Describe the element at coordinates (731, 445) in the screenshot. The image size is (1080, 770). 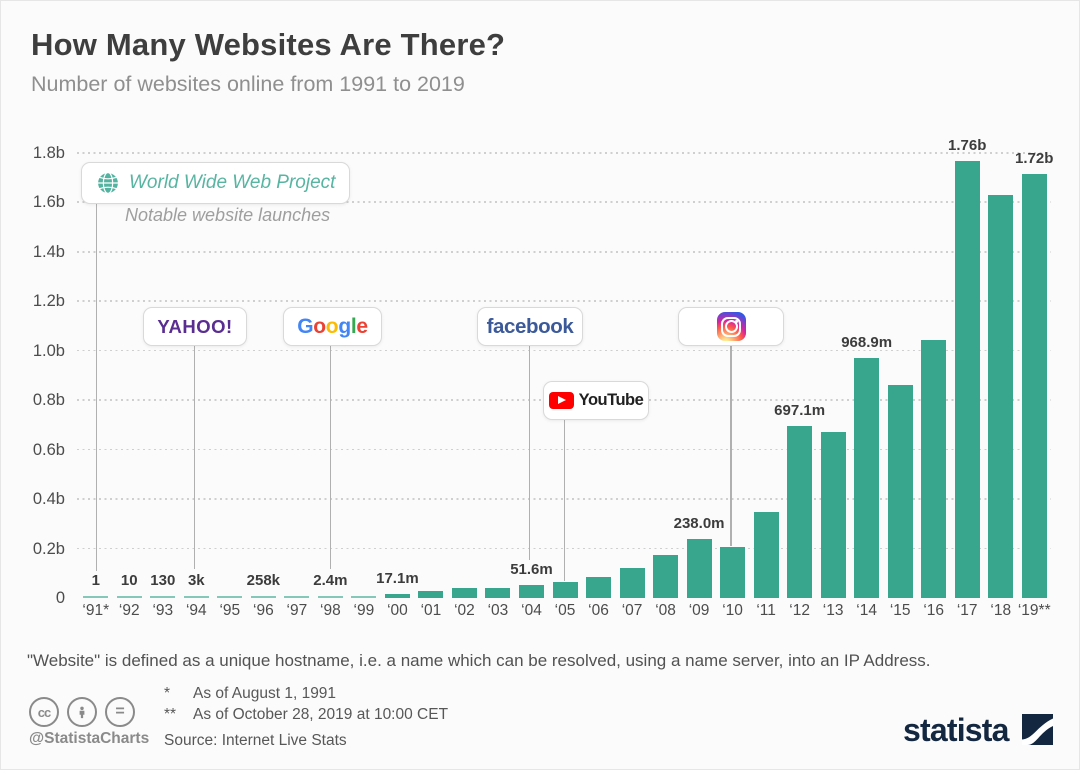
I see `connector-line-instagram` at that location.